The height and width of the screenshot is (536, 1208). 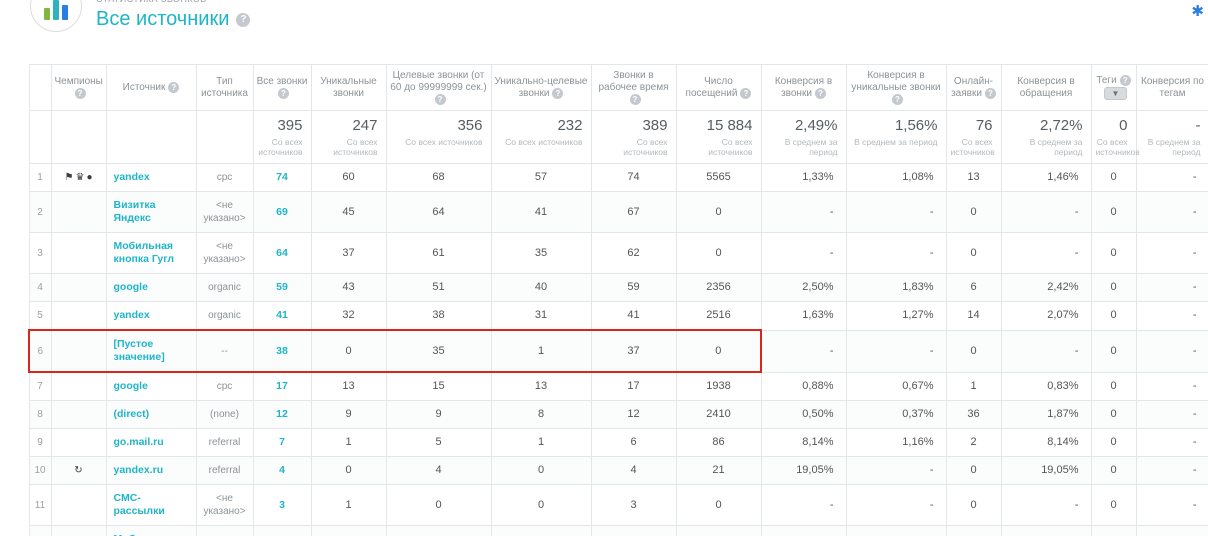 What do you see at coordinates (40, 415) in the screenshot?
I see `cell-num: 8` at bounding box center [40, 415].